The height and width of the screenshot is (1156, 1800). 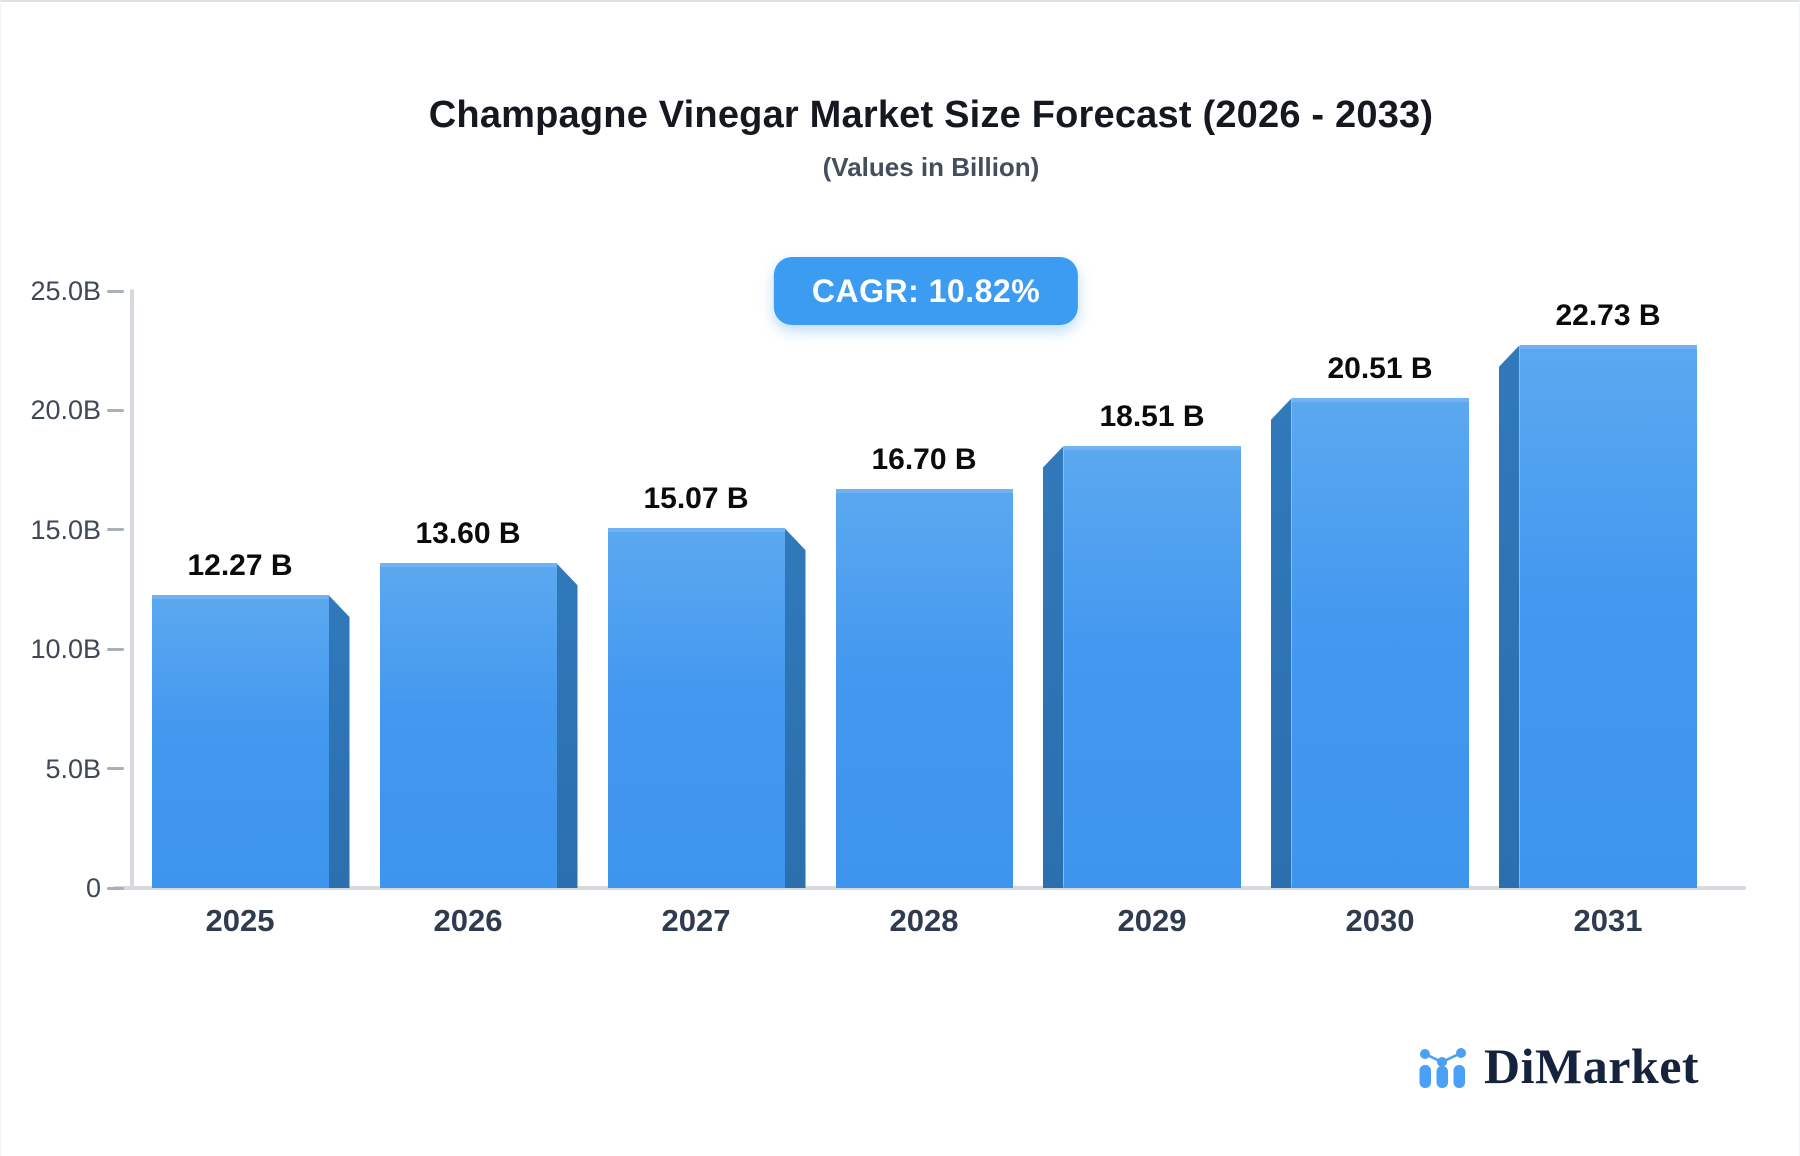 I want to click on y-tick-label: 5.0B, so click(x=73, y=768).